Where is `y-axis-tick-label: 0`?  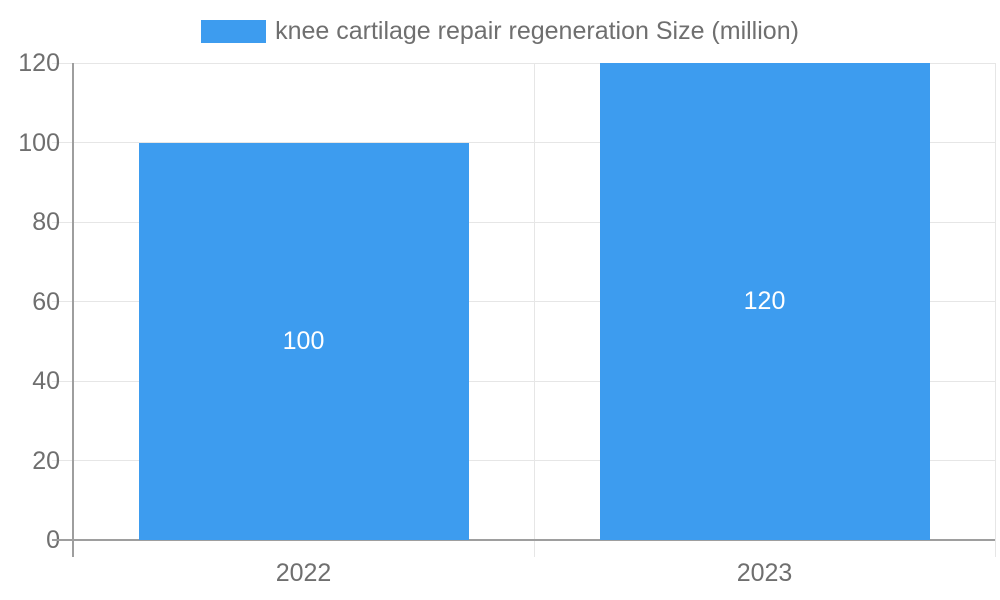 y-axis-tick-label: 0 is located at coordinates (30, 540).